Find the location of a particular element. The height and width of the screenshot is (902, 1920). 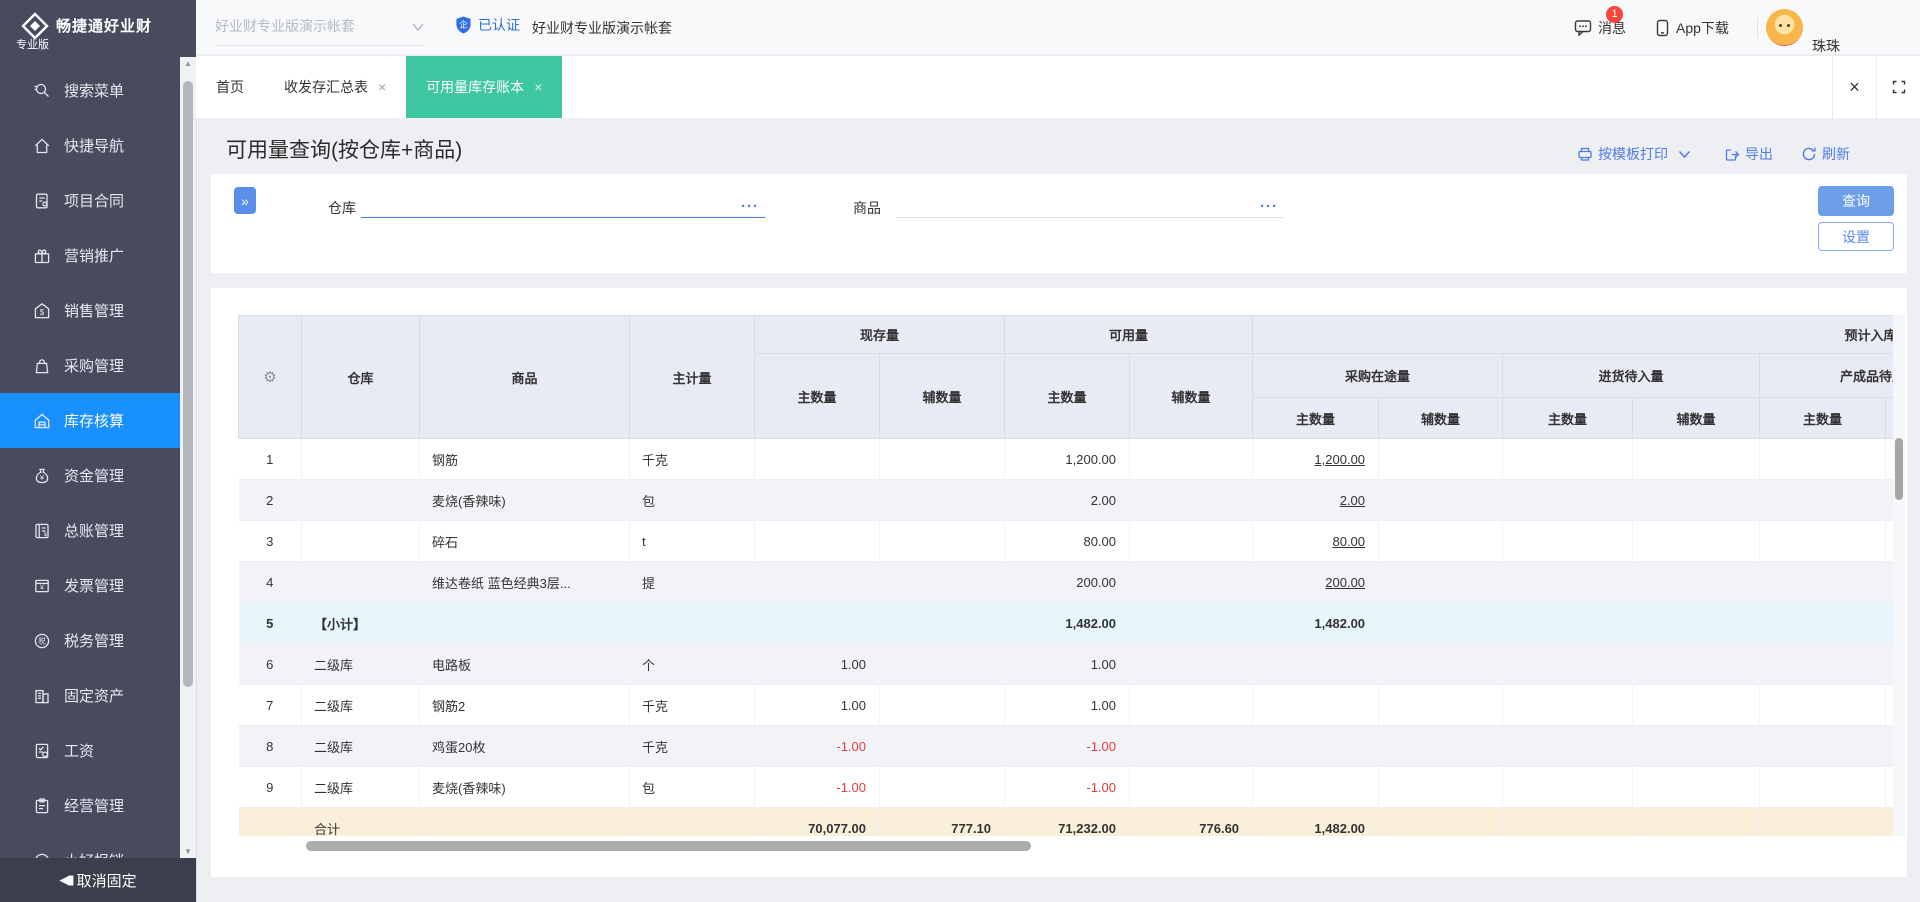

table-row: 9 二级库 麦烧(香辣味) 包 -1.00 -1.00 is located at coordinates (1065, 787).